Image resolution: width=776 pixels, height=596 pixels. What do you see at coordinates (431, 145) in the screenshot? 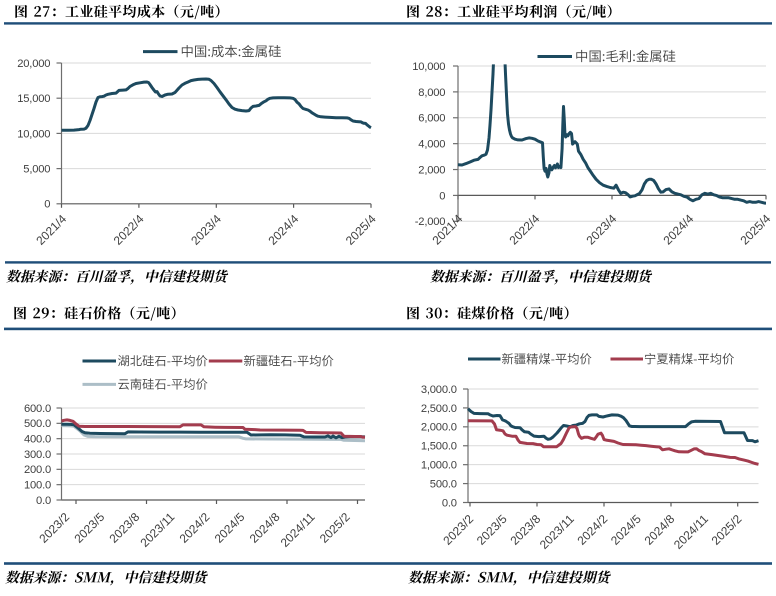
I see `svg-text: 4,000` at bounding box center [431, 145].